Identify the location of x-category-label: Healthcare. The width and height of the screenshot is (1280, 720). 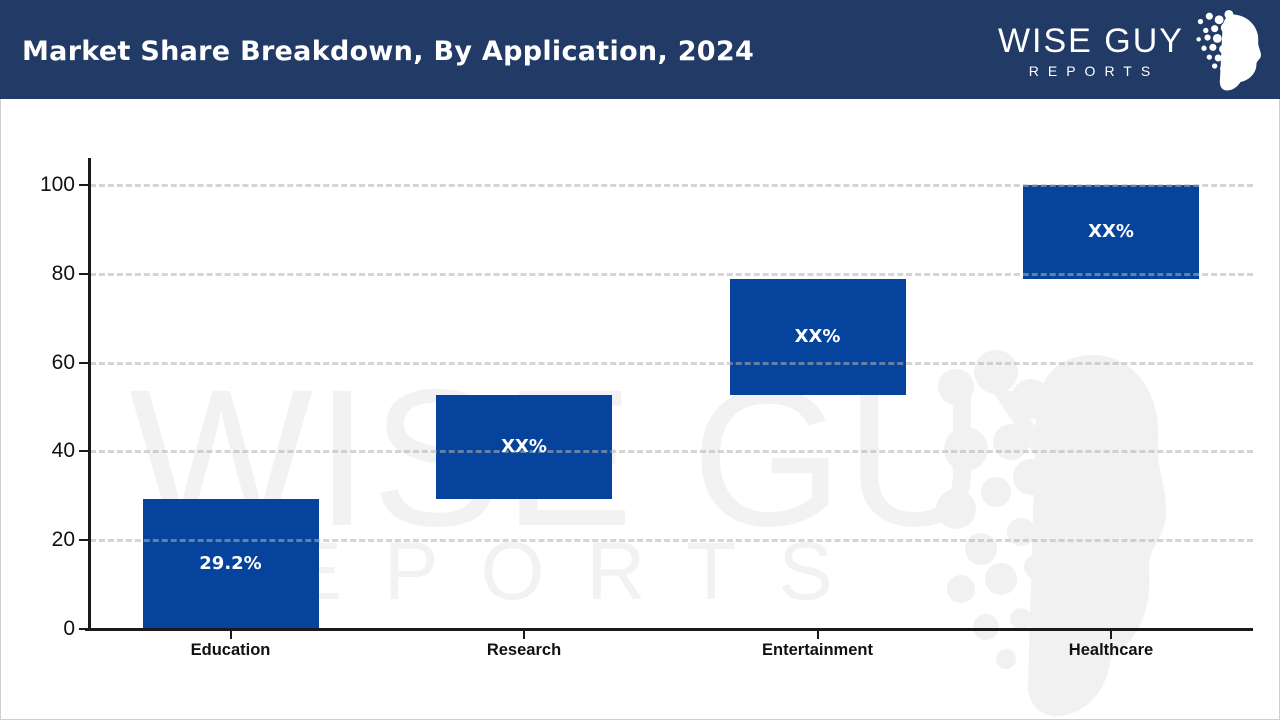
(1111, 650).